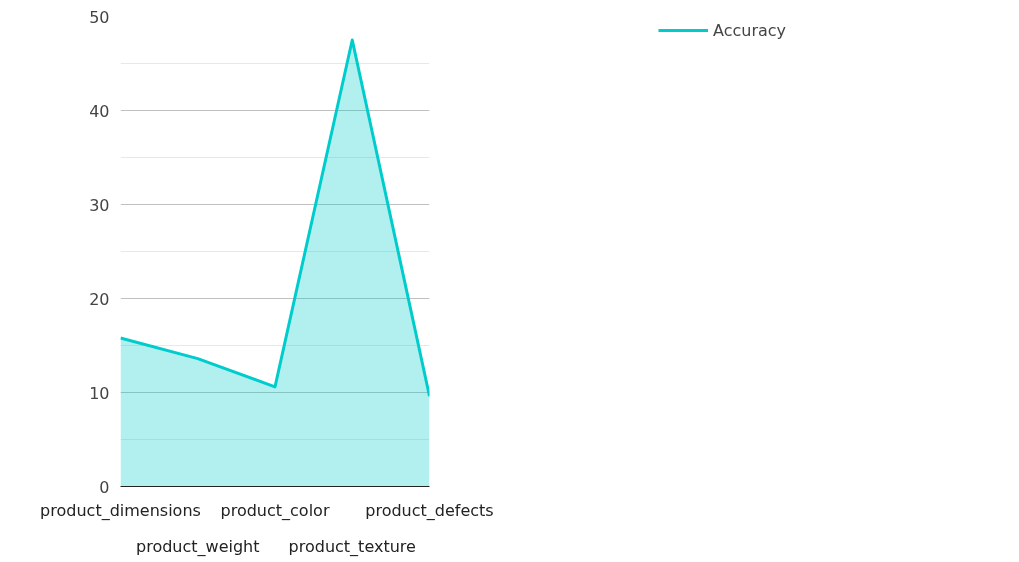  Describe the element at coordinates (104, 487) in the screenshot. I see `y-tick-label: 0` at that location.